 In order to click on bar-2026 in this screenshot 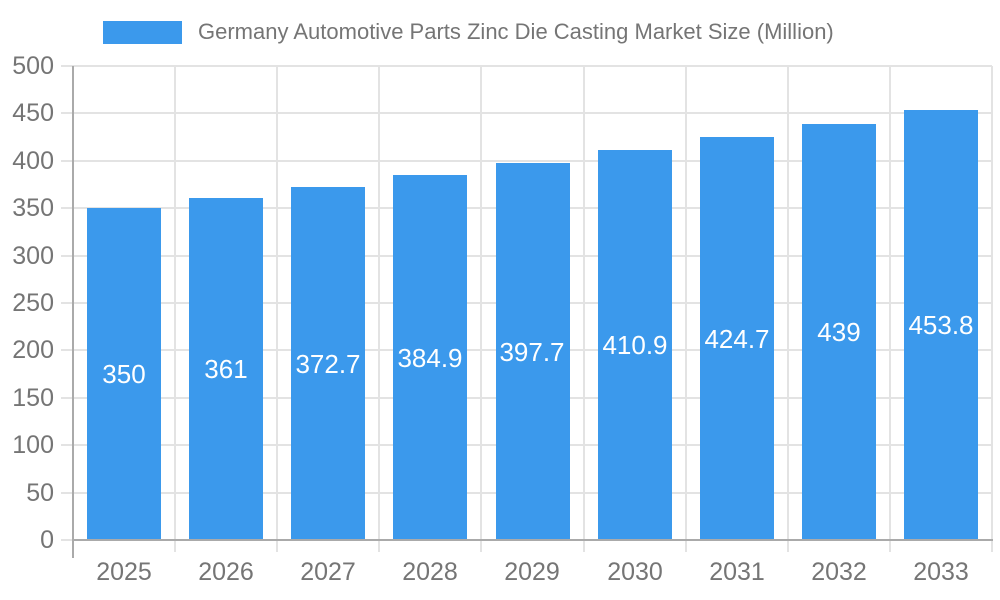, I will do `click(226, 369)`.